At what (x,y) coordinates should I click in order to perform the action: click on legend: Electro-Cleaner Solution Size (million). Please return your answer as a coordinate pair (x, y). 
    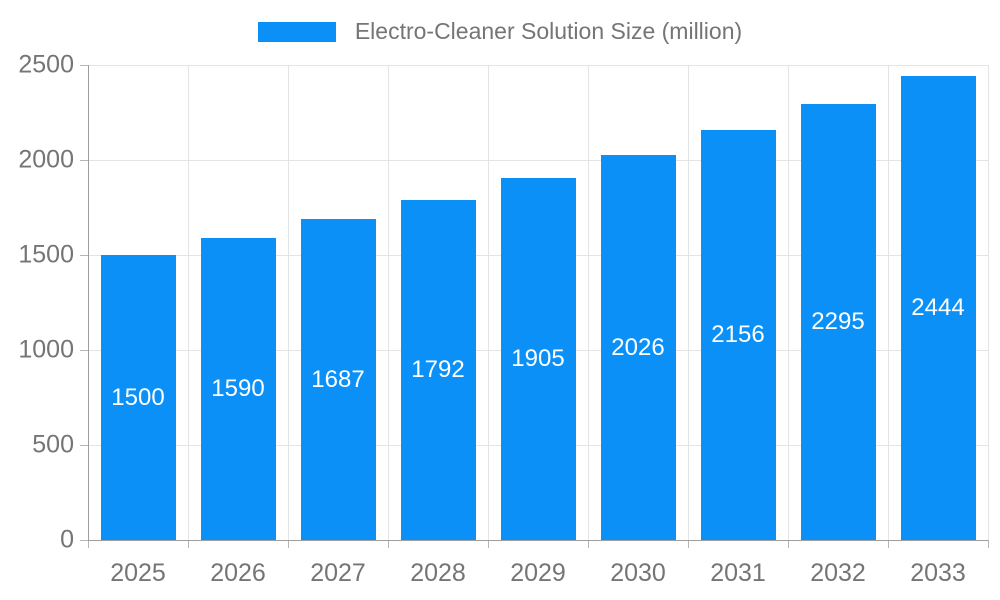
    Looking at the image, I should click on (500, 31).